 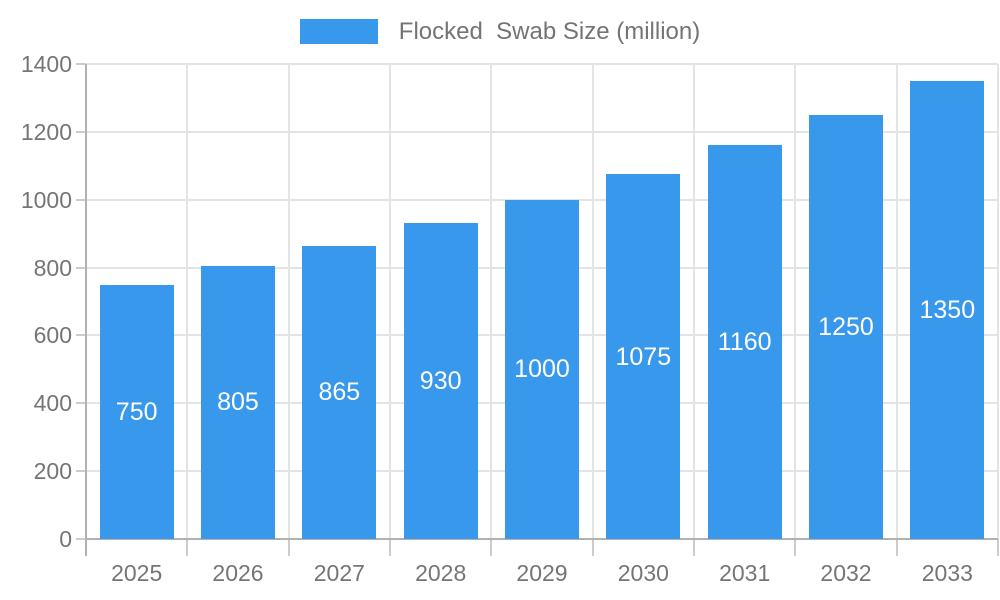 What do you see at coordinates (542, 573) in the screenshot?
I see `x-tick-label: 2029` at bounding box center [542, 573].